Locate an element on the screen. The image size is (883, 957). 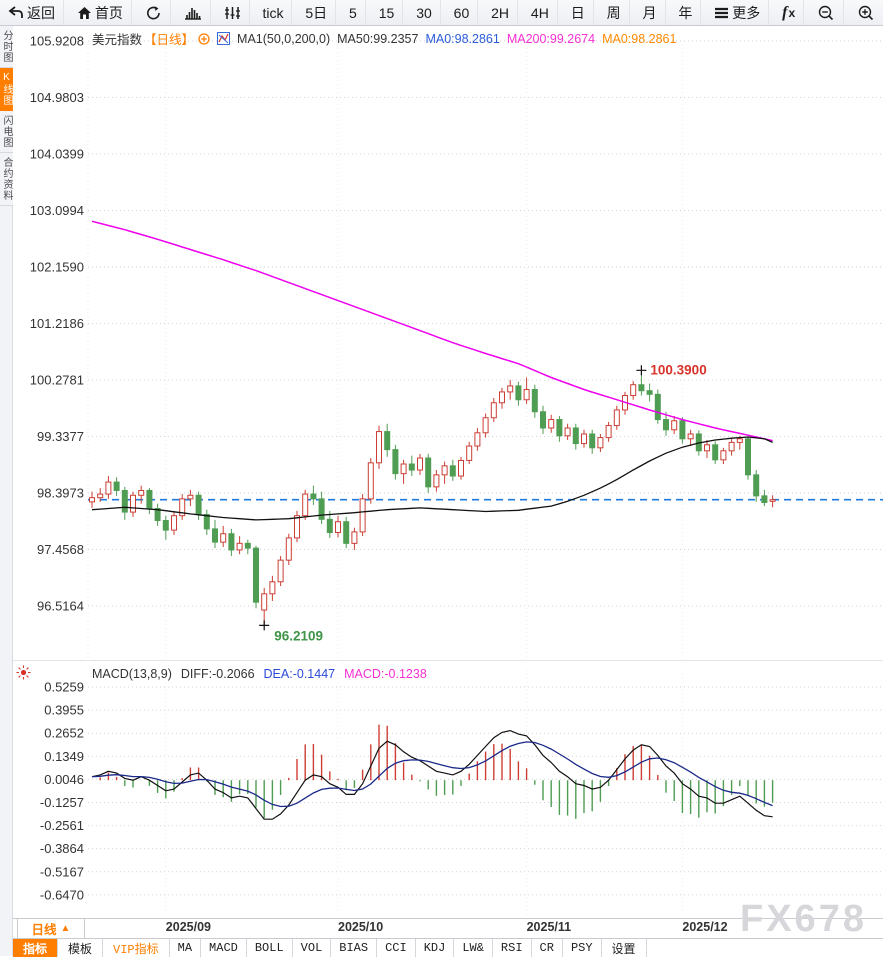
fx-icon: fx is located at coordinates (789, 12).